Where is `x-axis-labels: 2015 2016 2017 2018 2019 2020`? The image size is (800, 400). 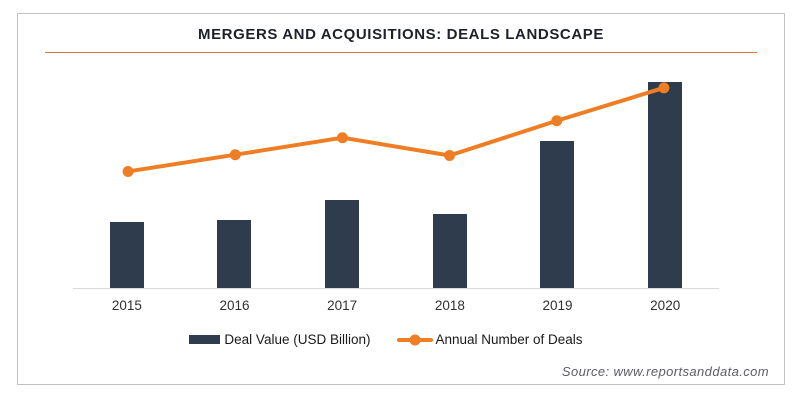 x-axis-labels: 2015 2016 2017 2018 2019 2020 is located at coordinates (396, 305).